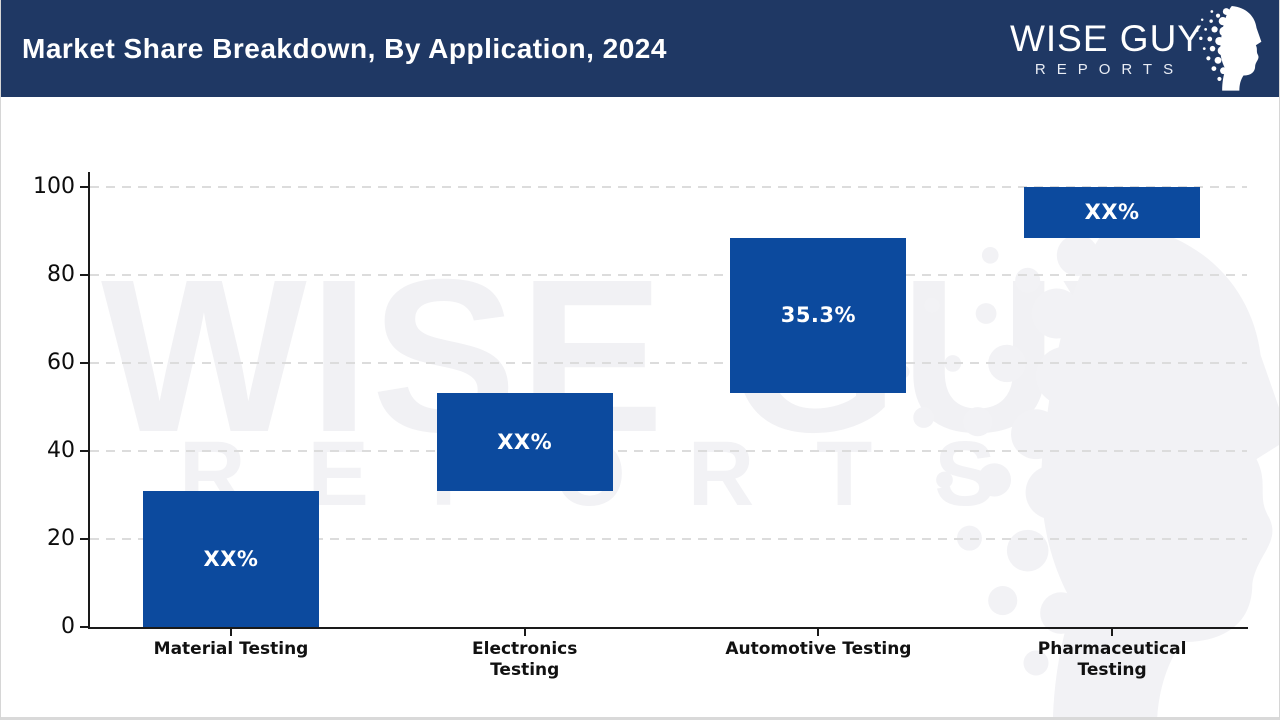 The height and width of the screenshot is (720, 1280). I want to click on x-axis-label-1: Electronics Testing, so click(525, 660).